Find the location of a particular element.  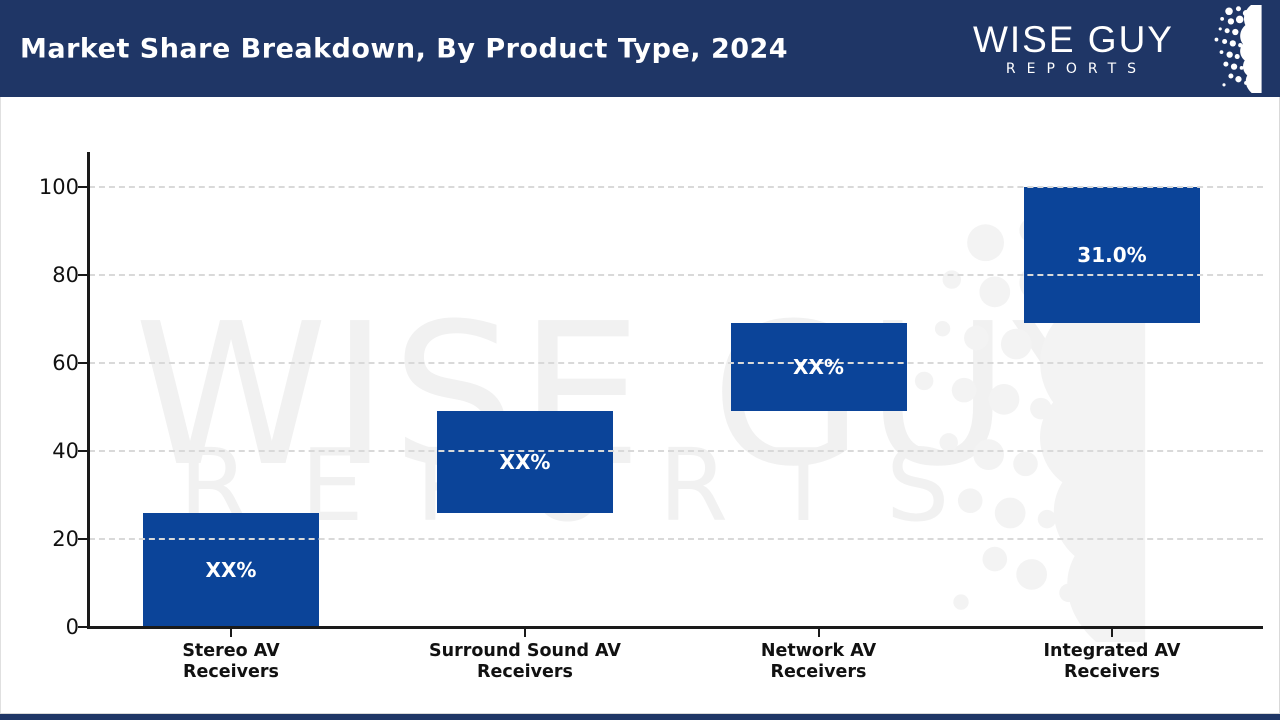

x-axis-line is located at coordinates (675, 627).